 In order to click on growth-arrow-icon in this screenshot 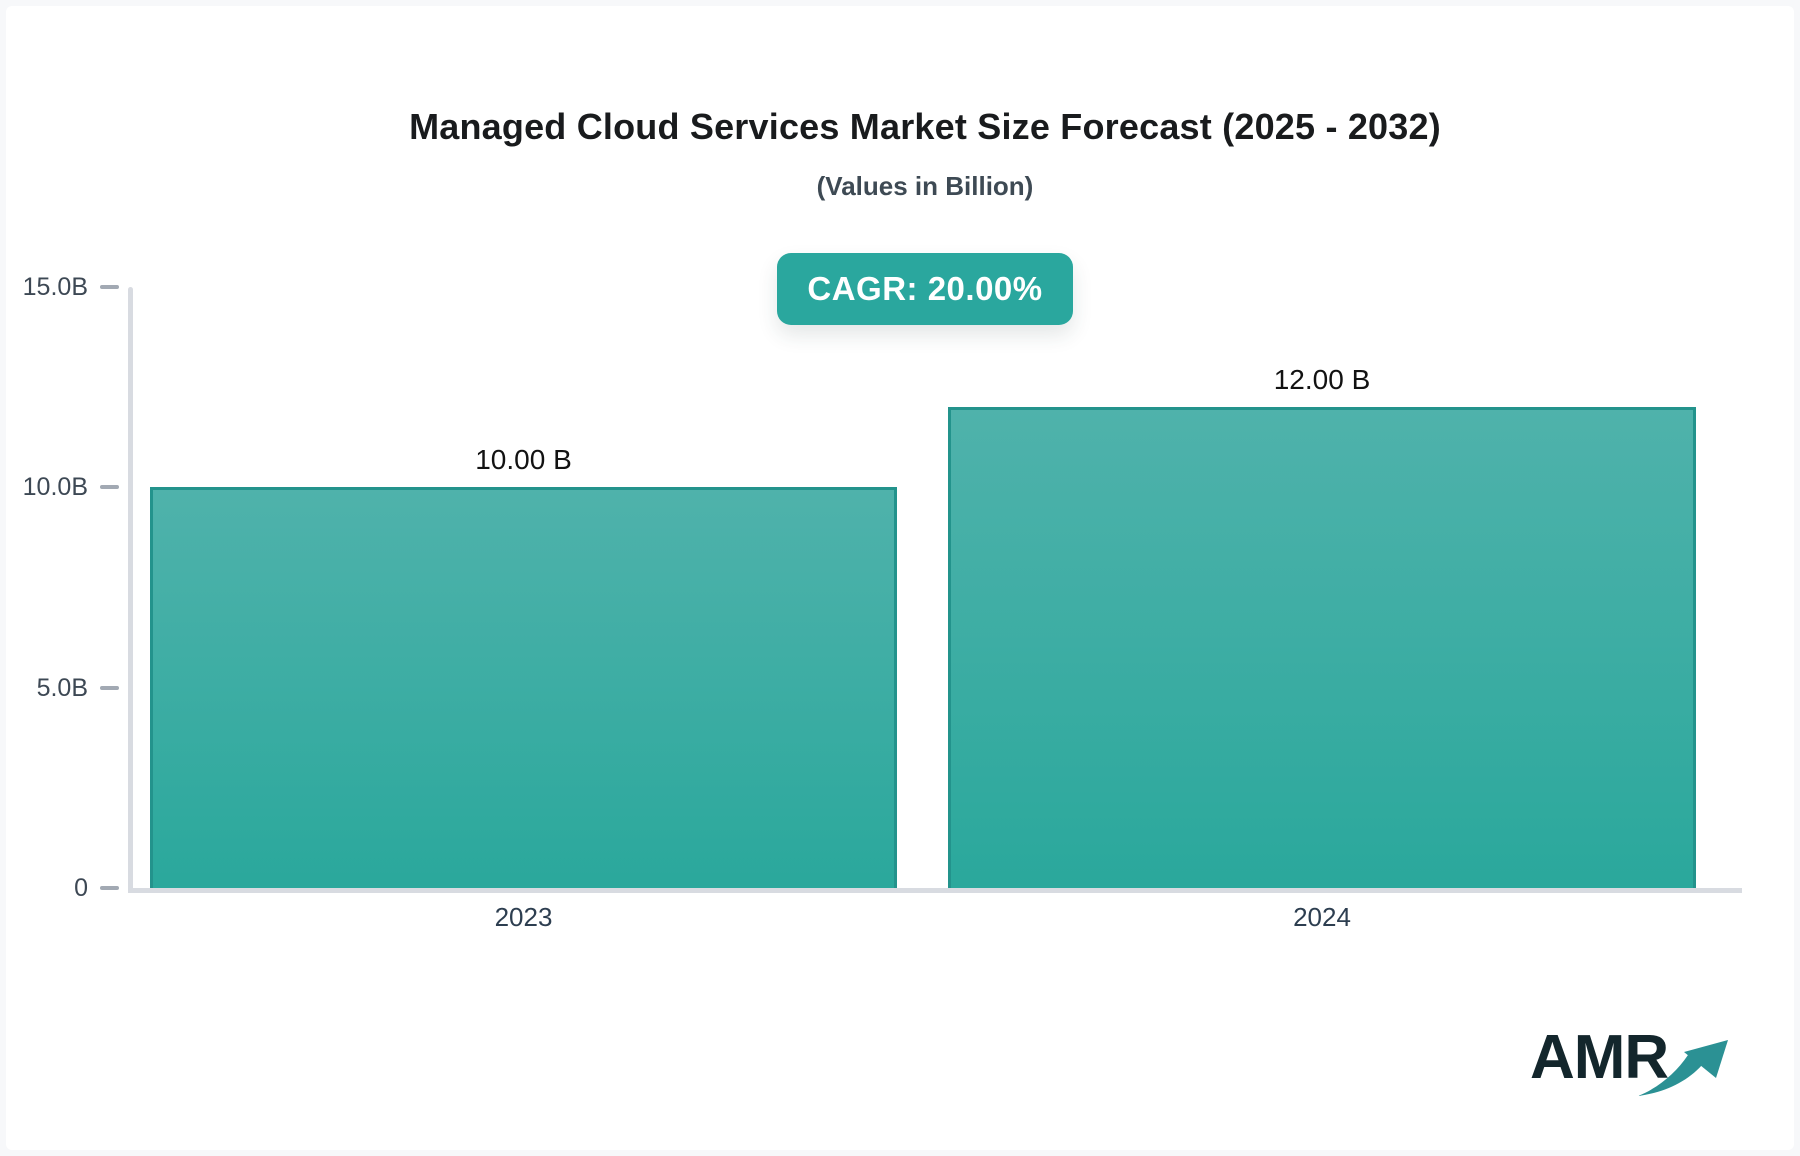, I will do `click(1683, 1068)`.